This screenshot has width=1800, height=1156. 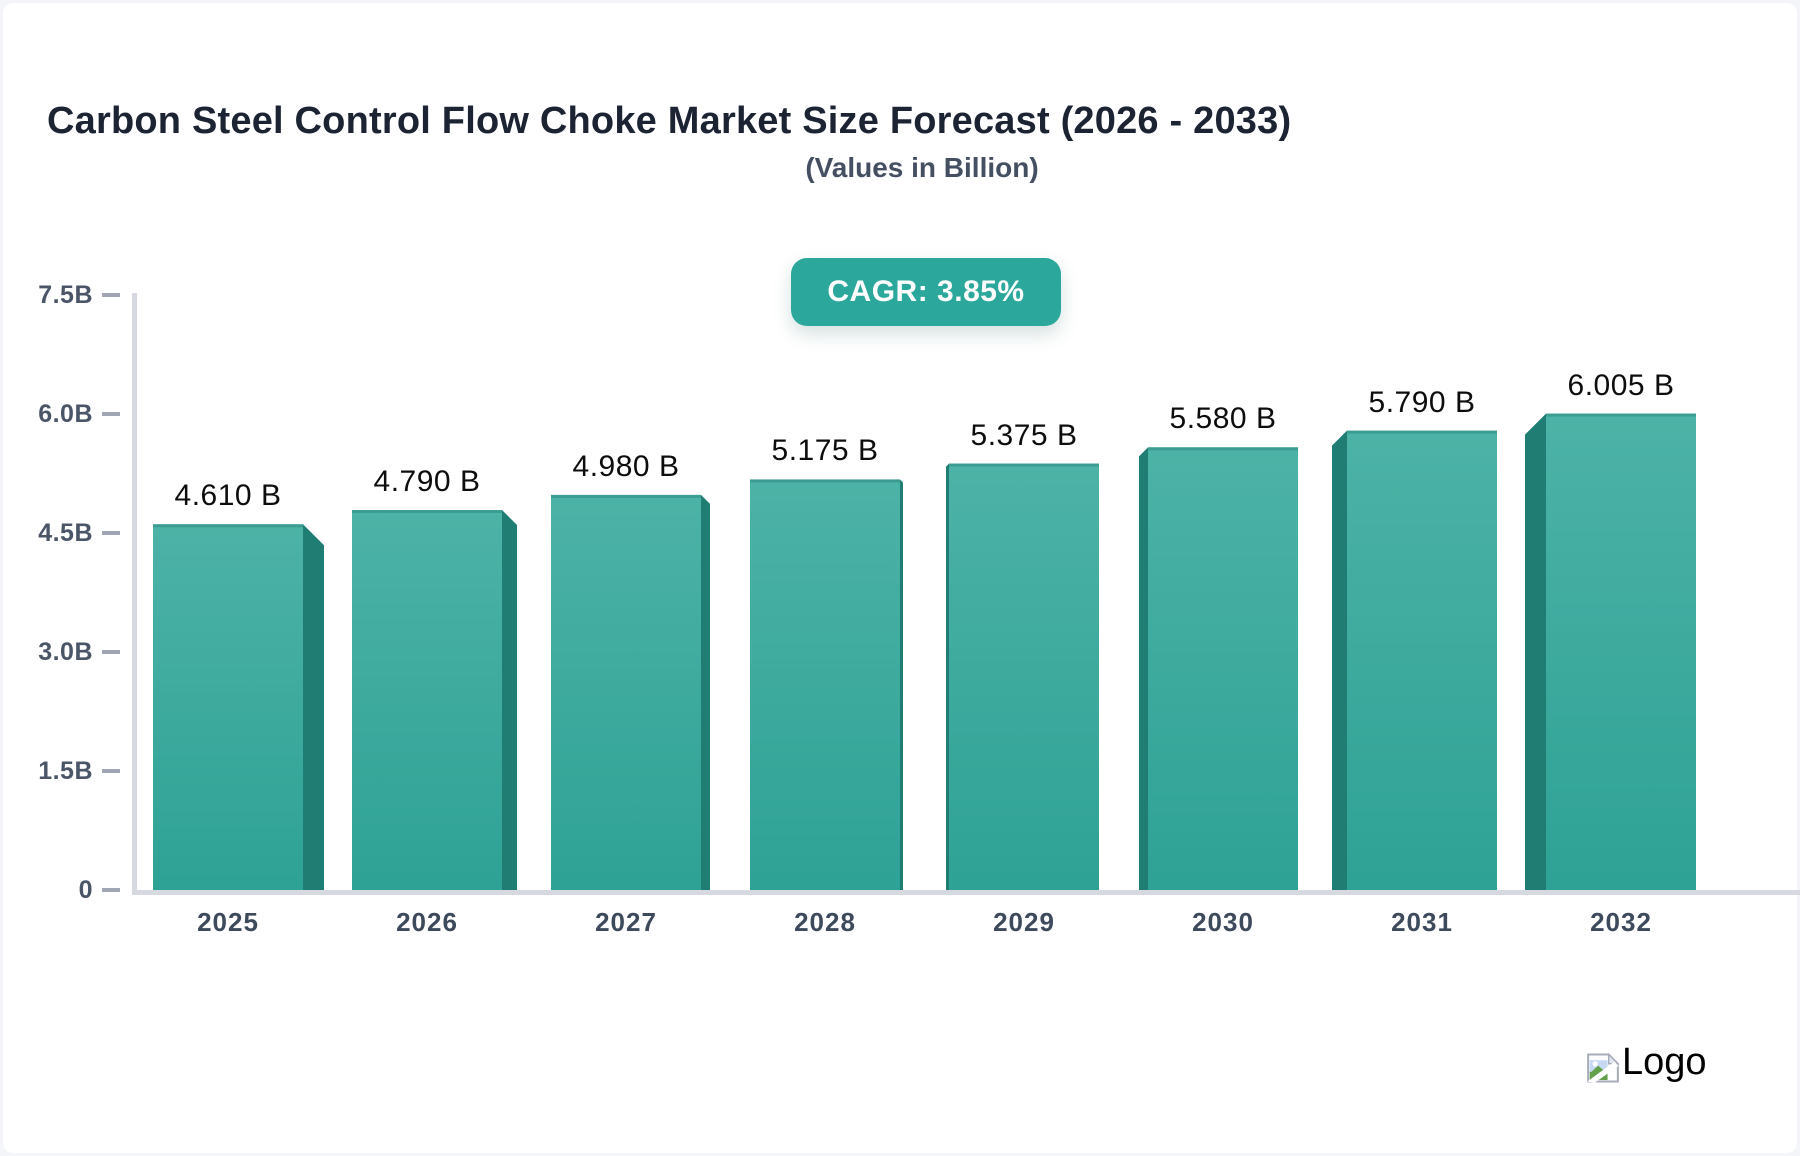 What do you see at coordinates (1603, 1068) in the screenshot?
I see `broken-image-icon` at bounding box center [1603, 1068].